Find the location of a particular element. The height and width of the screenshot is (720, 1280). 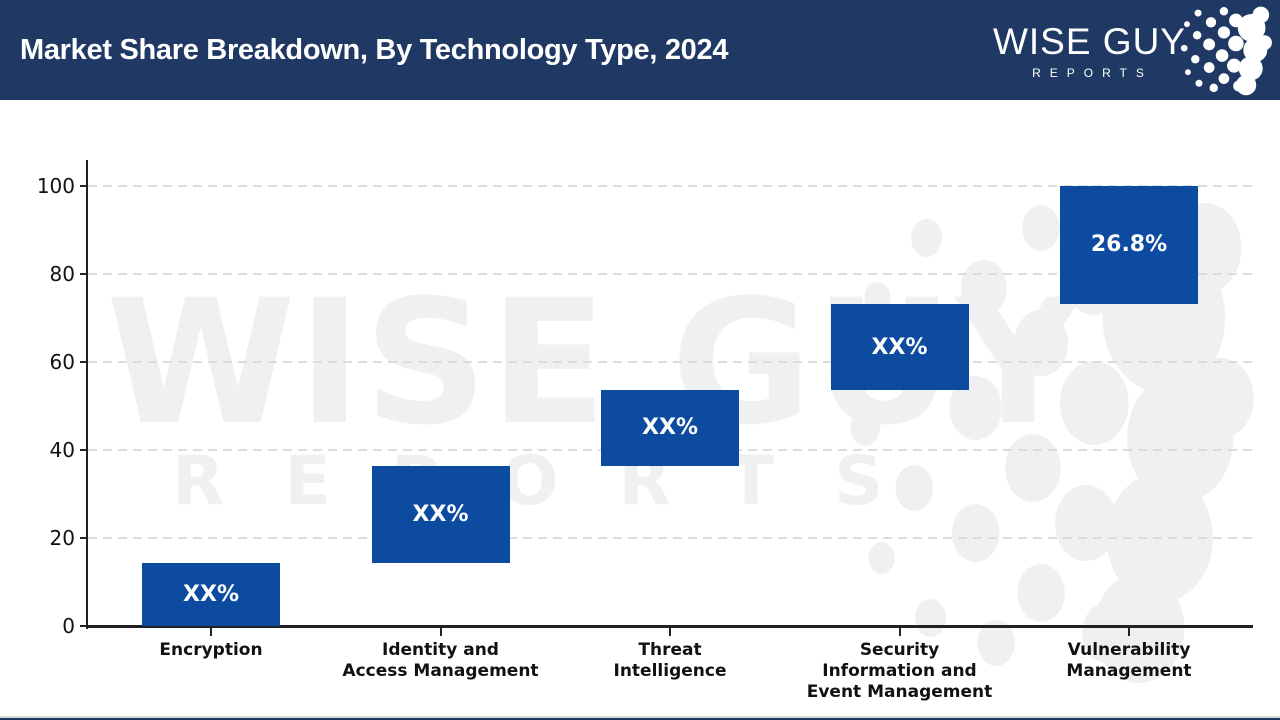

y-axis-tick-label: 0 is located at coordinates (68, 626).